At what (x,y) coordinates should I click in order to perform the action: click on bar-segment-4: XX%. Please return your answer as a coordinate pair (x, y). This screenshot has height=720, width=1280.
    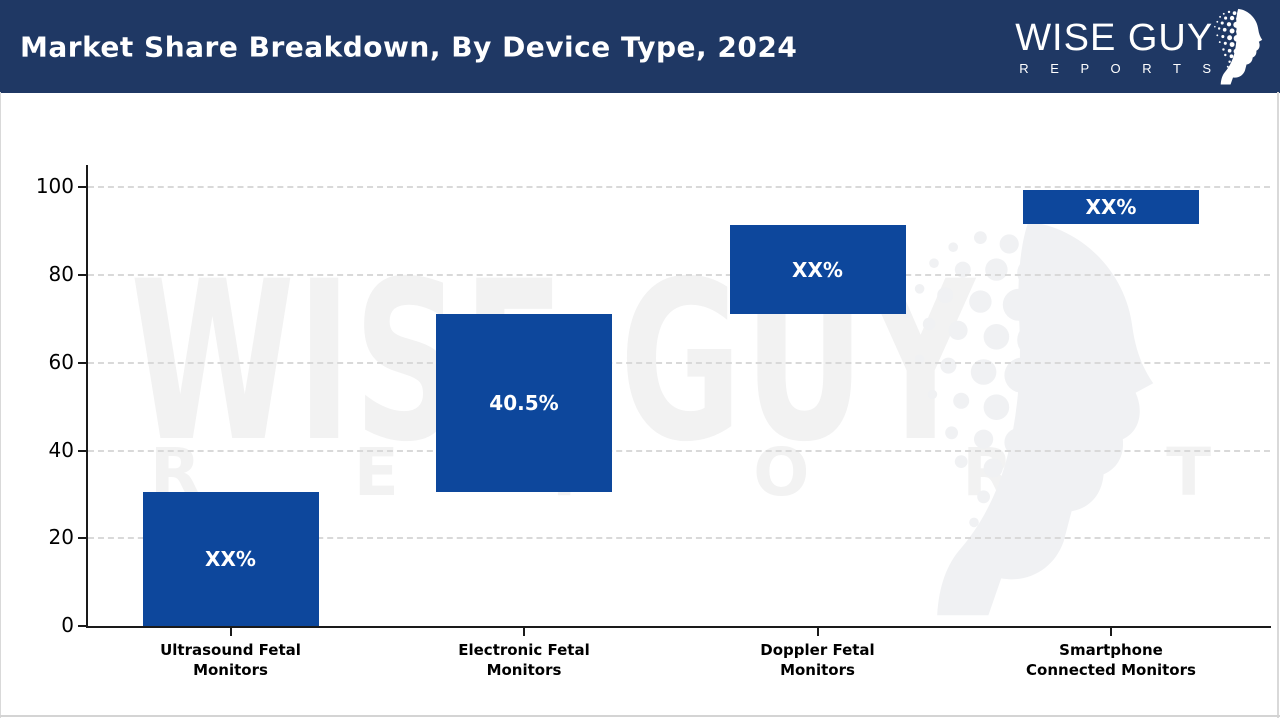
    Looking at the image, I should click on (1111, 206).